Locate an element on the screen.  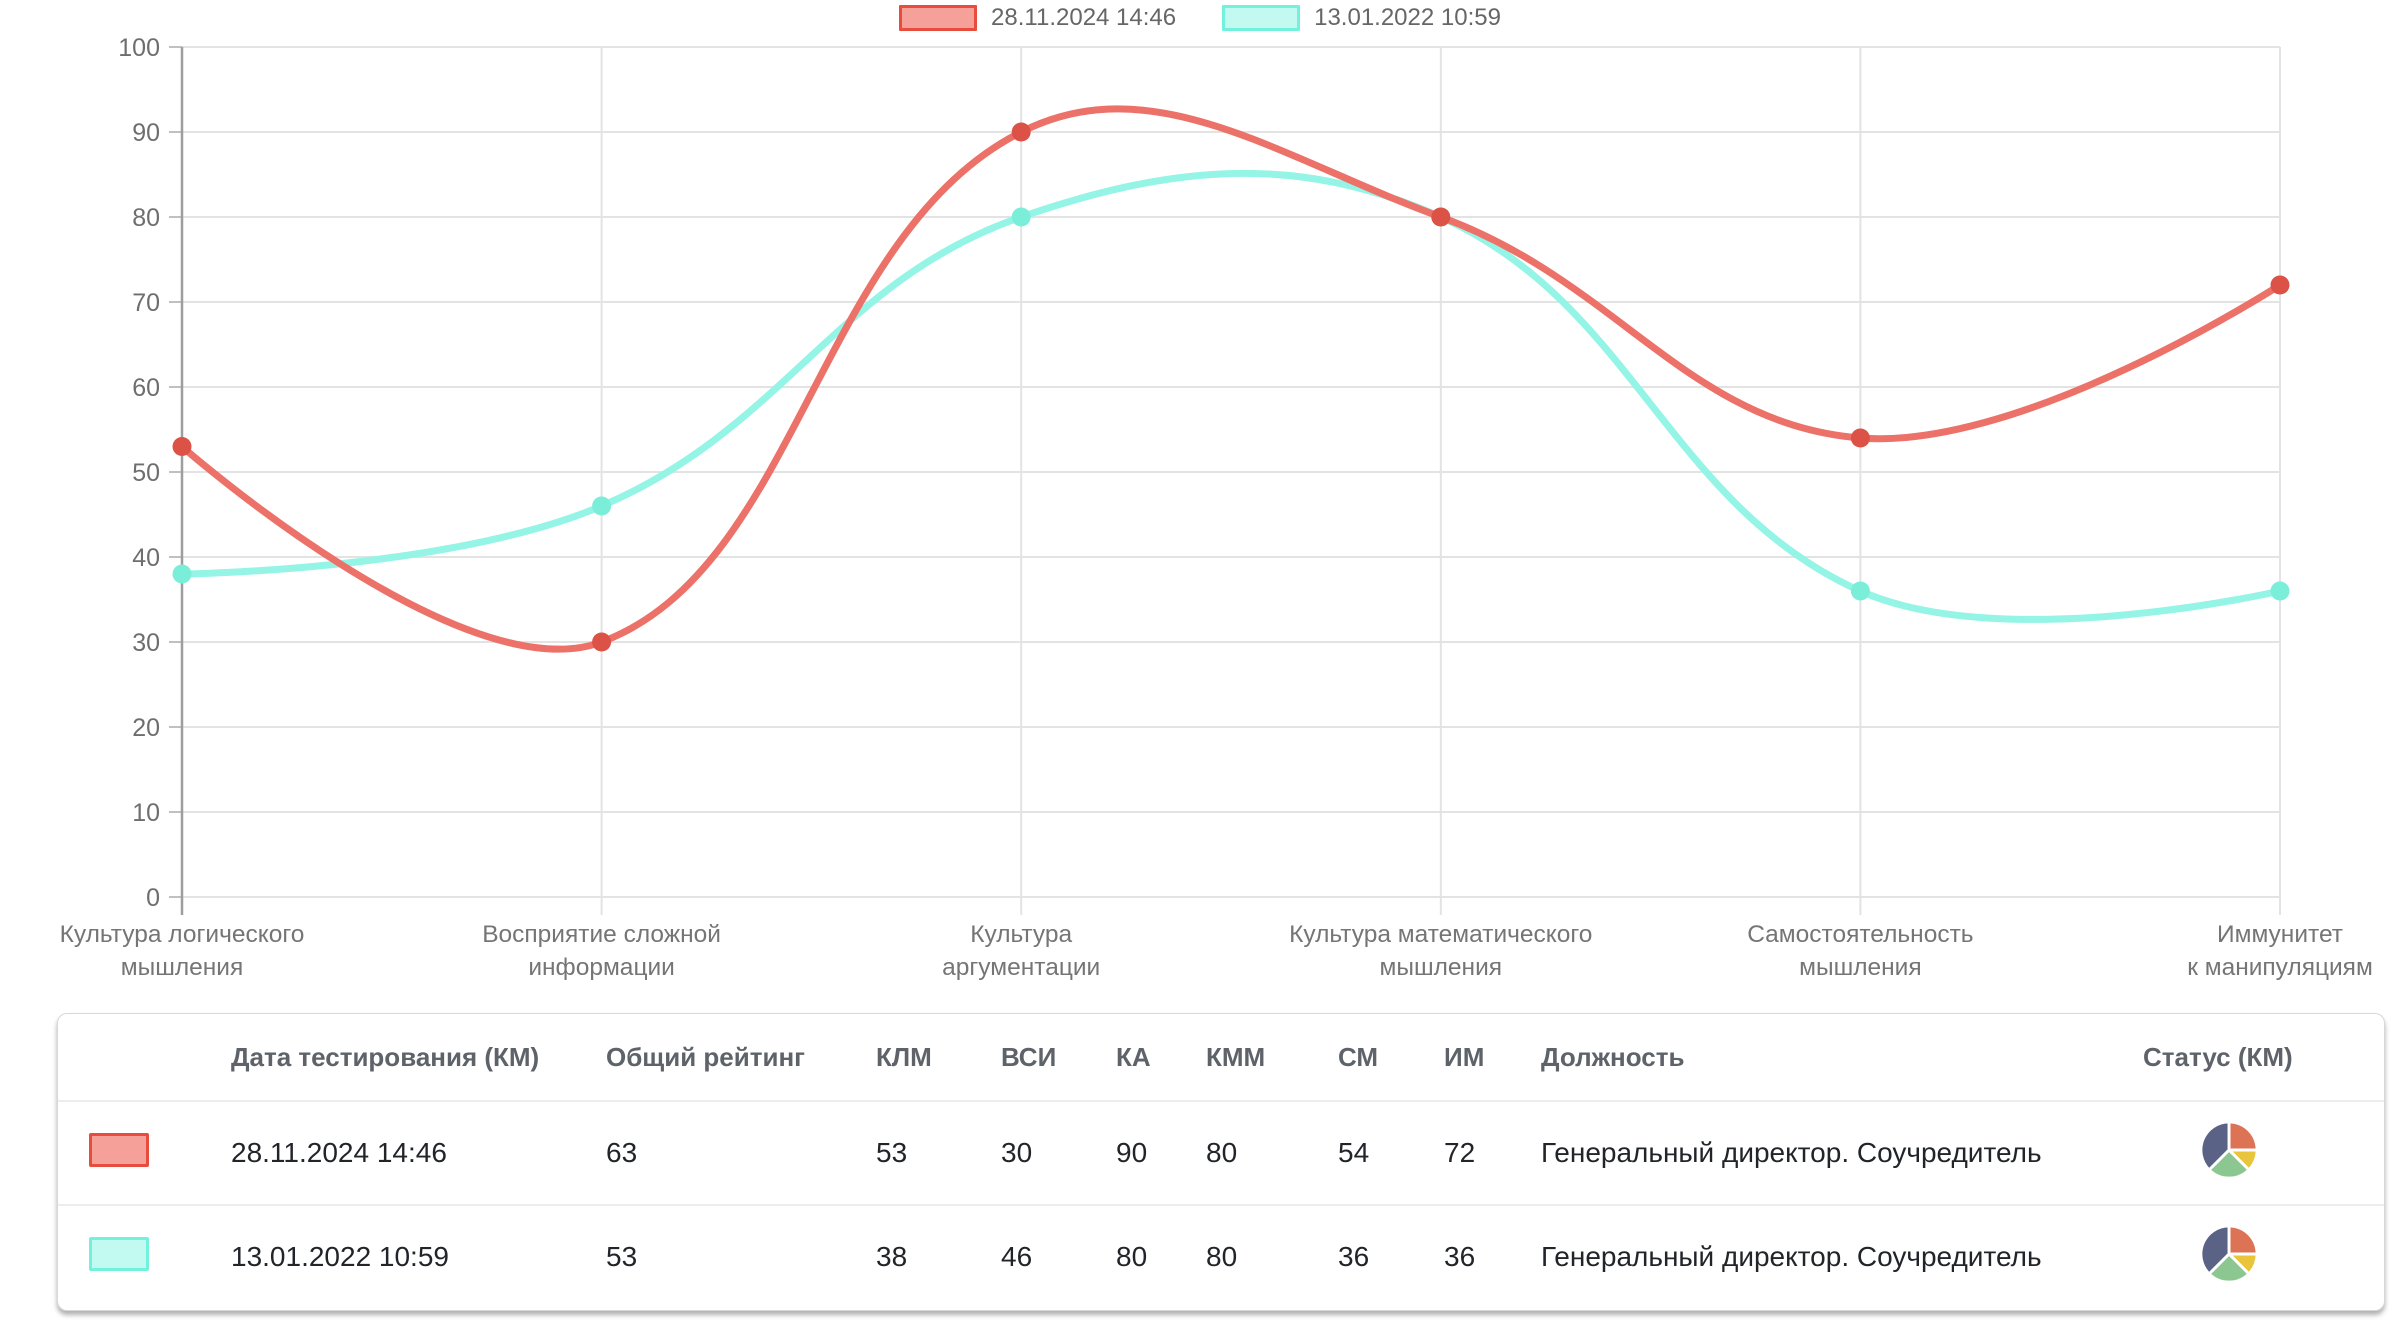
score-sm: 54 is located at coordinates (1354, 1152).